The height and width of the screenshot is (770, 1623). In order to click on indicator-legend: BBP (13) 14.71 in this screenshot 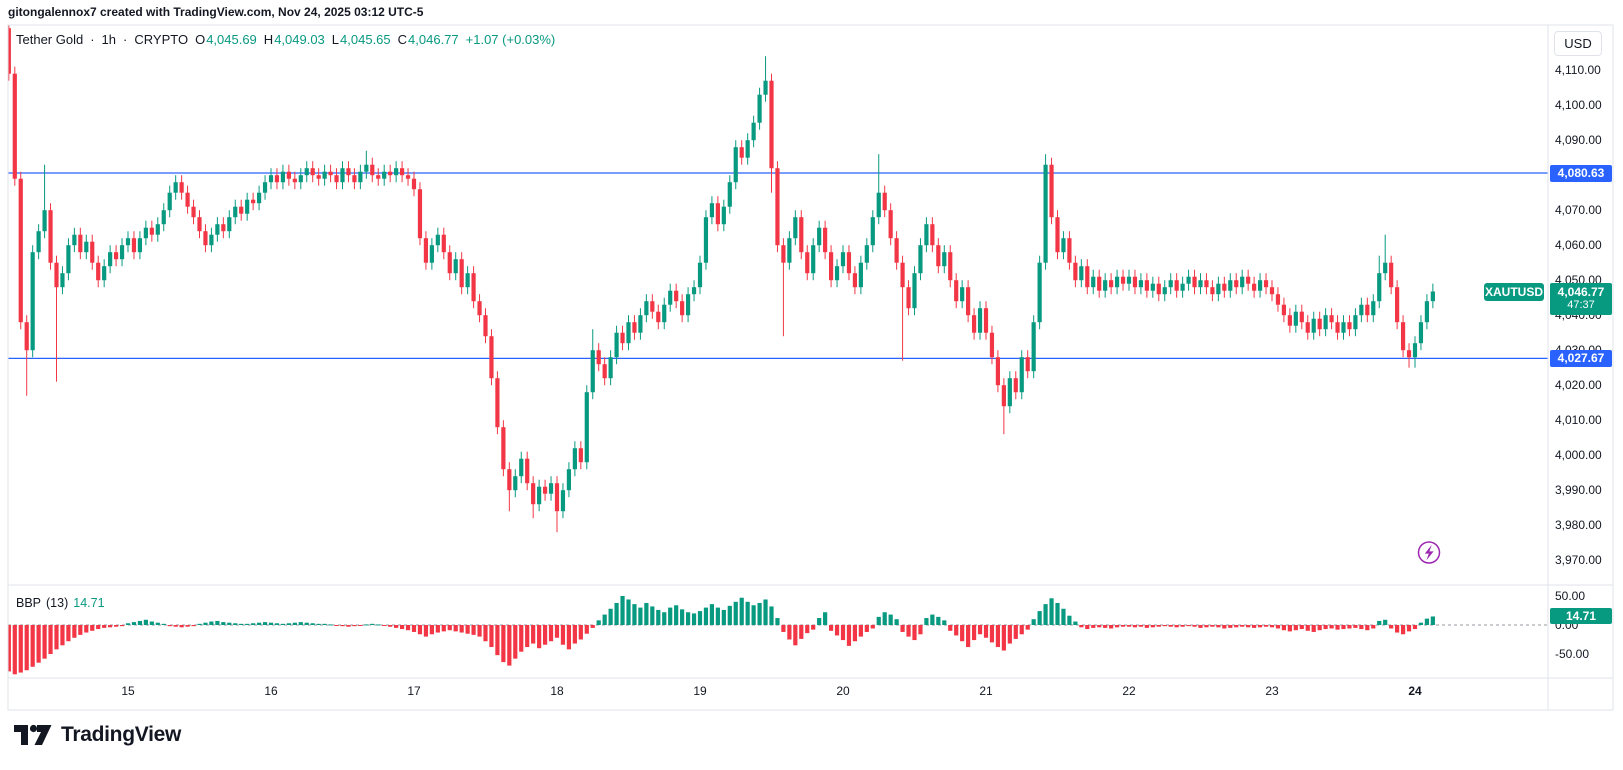, I will do `click(60, 603)`.